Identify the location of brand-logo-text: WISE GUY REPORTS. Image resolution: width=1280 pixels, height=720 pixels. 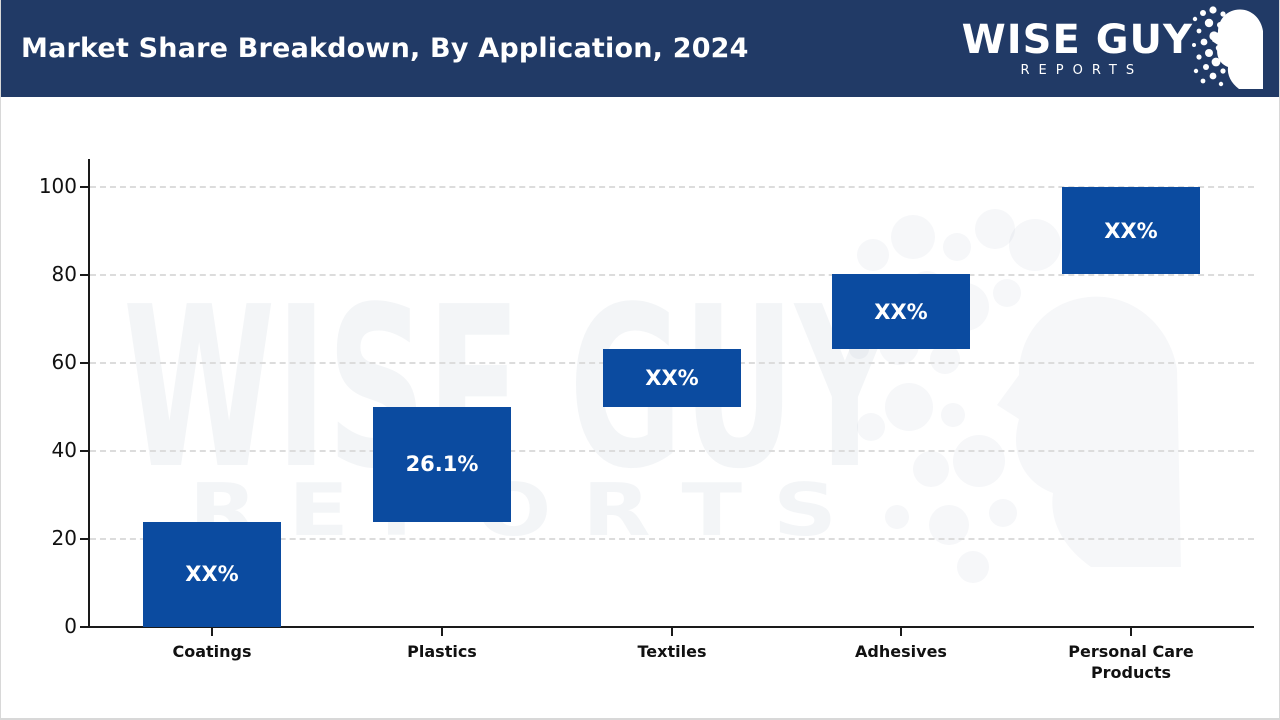
(1077, 49).